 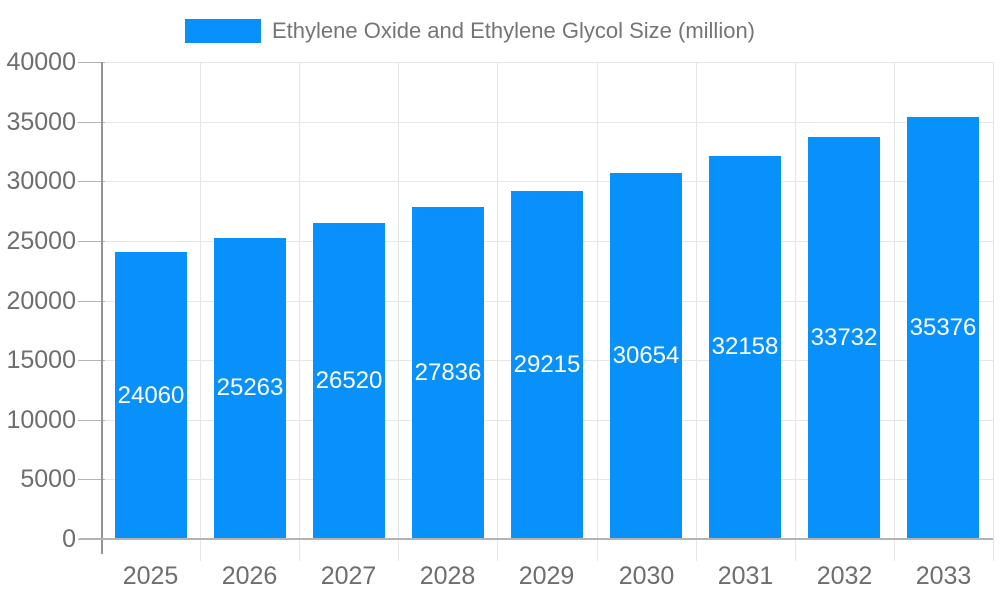 I want to click on bar-2031, so click(x=745, y=347).